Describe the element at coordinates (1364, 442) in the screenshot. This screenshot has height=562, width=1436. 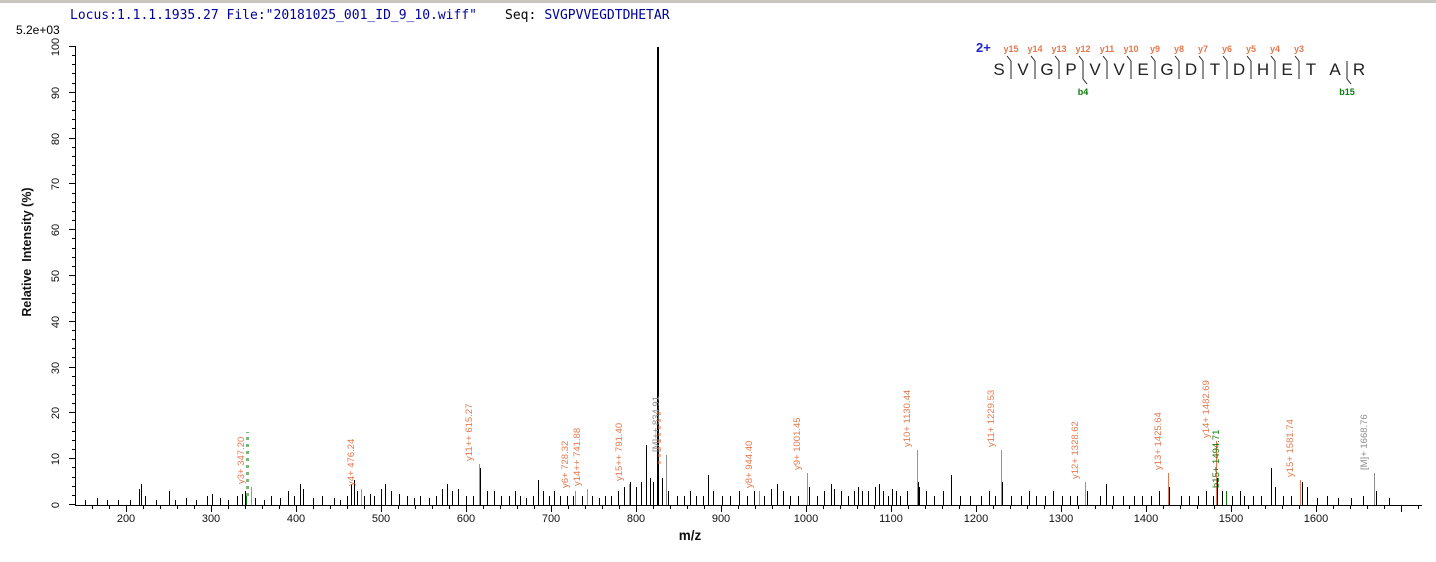
I see `peak-label: [M]+ 1668.76` at that location.